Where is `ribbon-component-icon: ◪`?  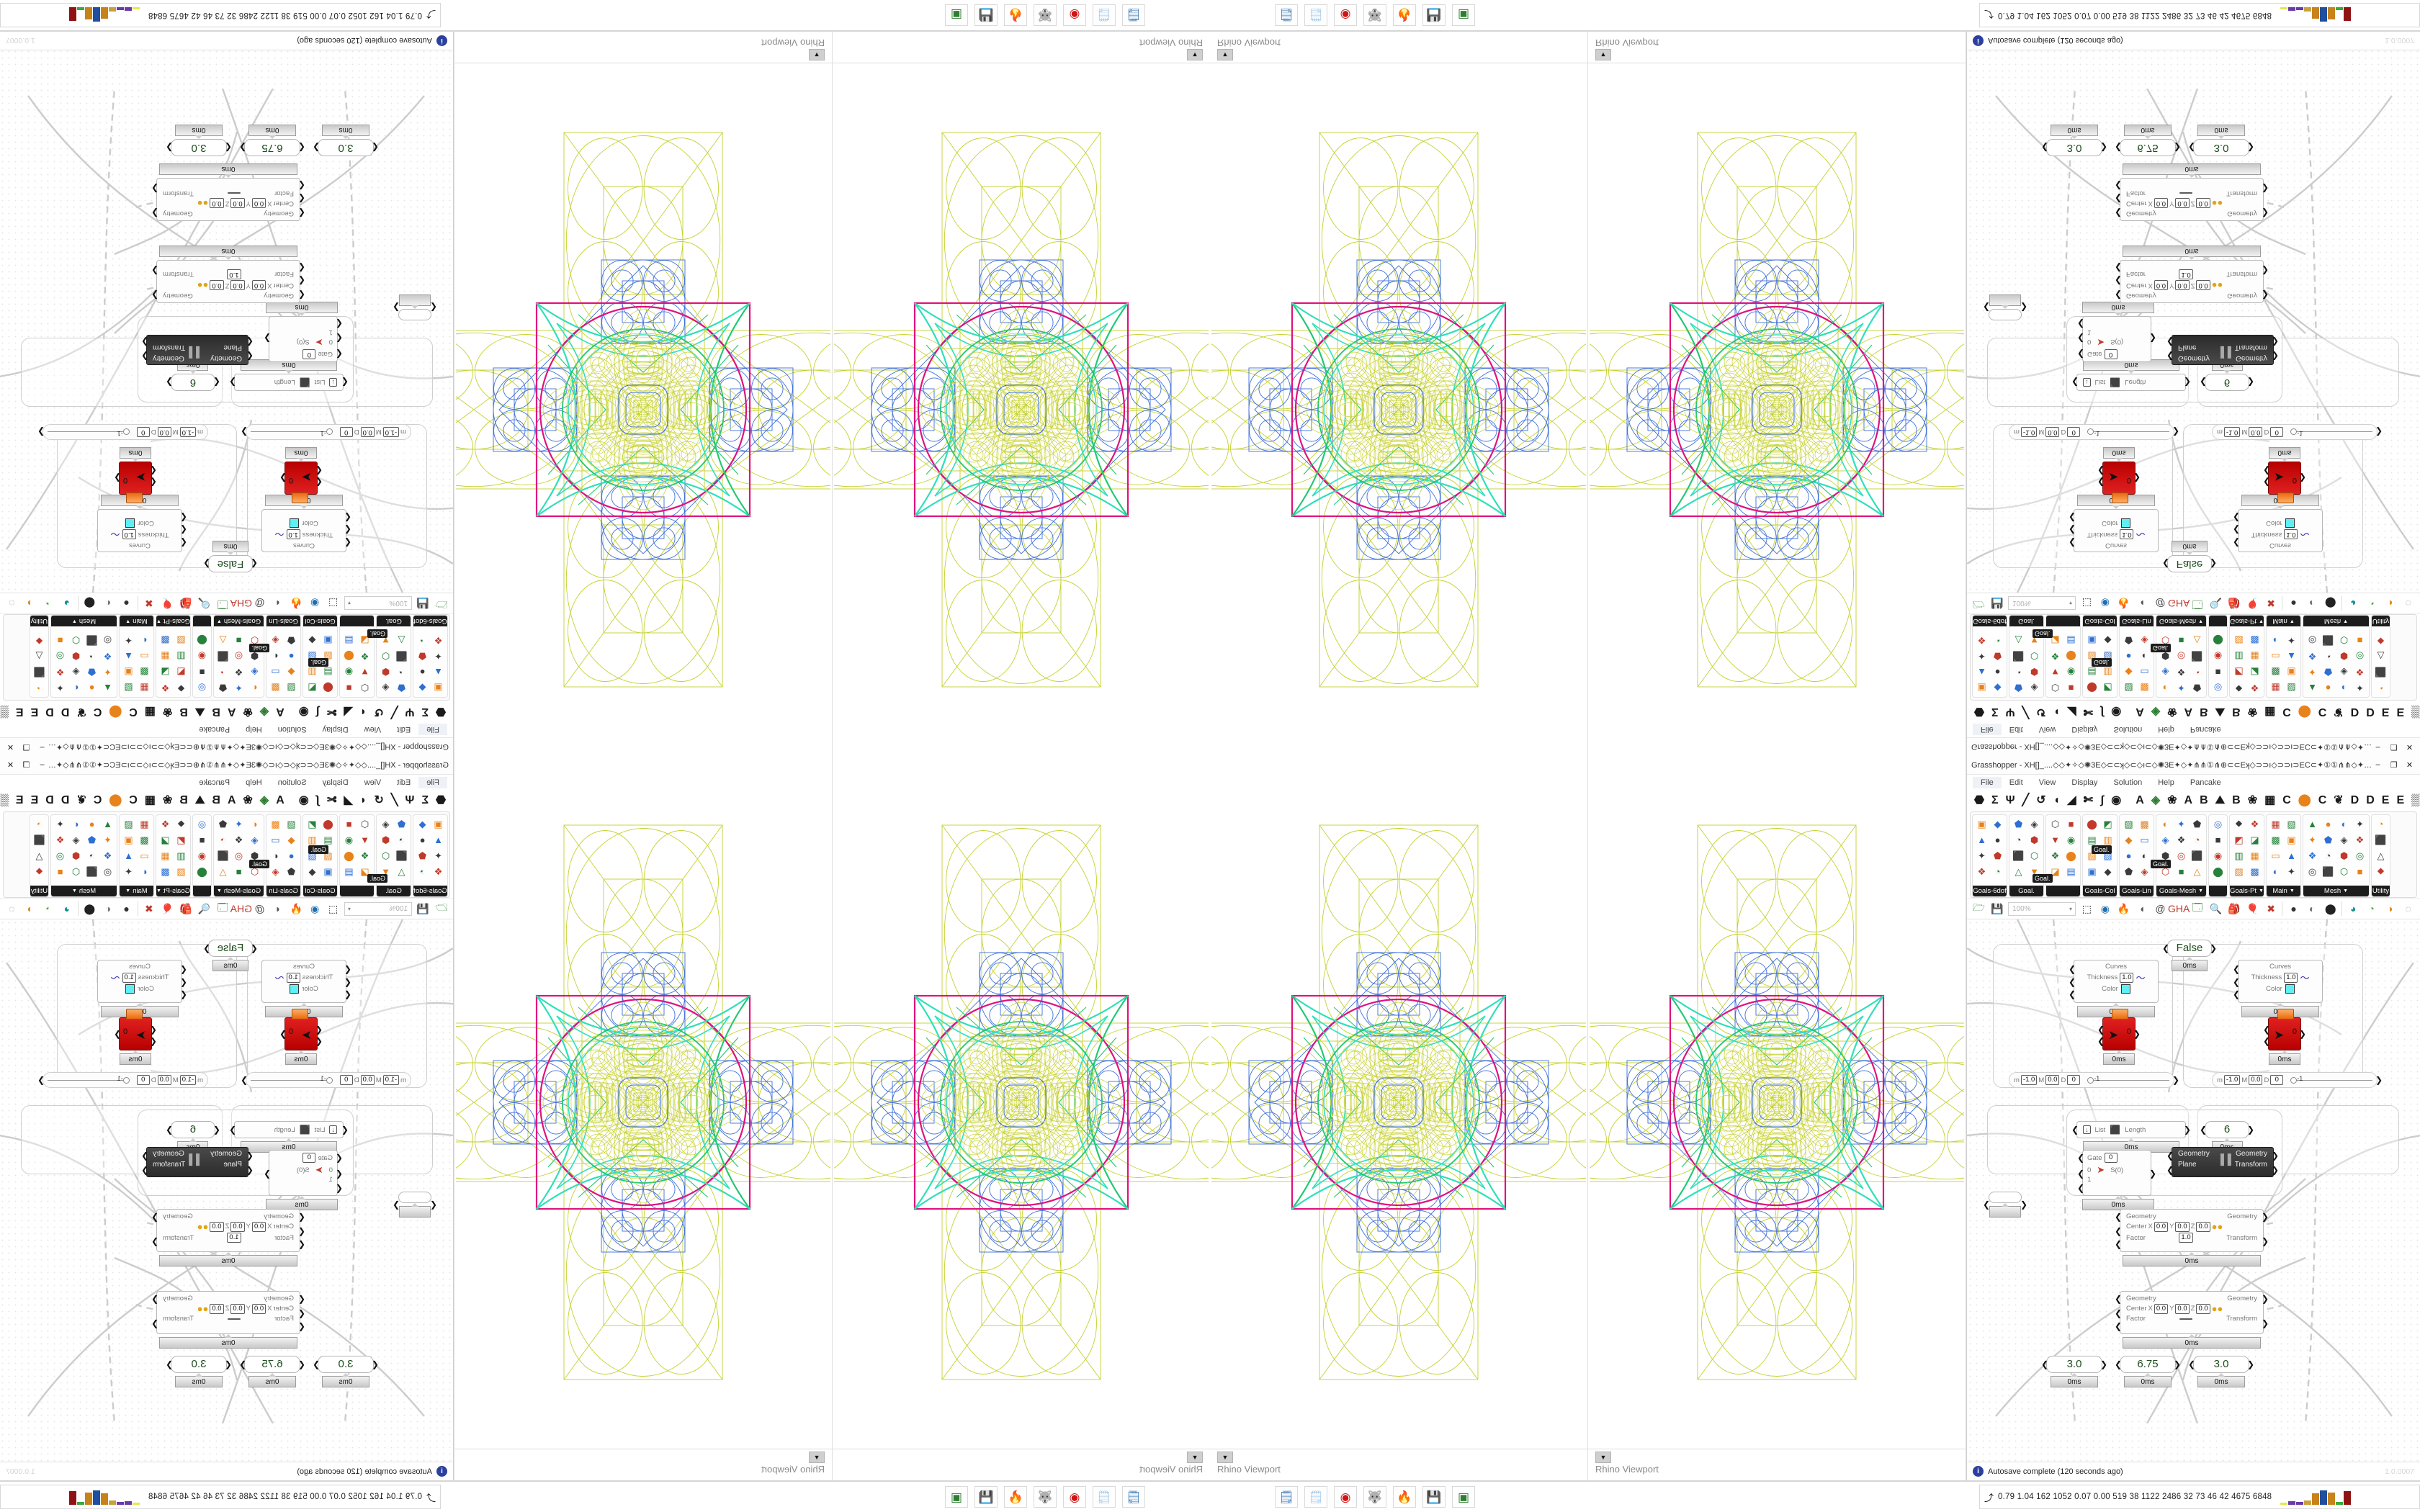
ribbon-component-icon: ◪ is located at coordinates (2254, 672).